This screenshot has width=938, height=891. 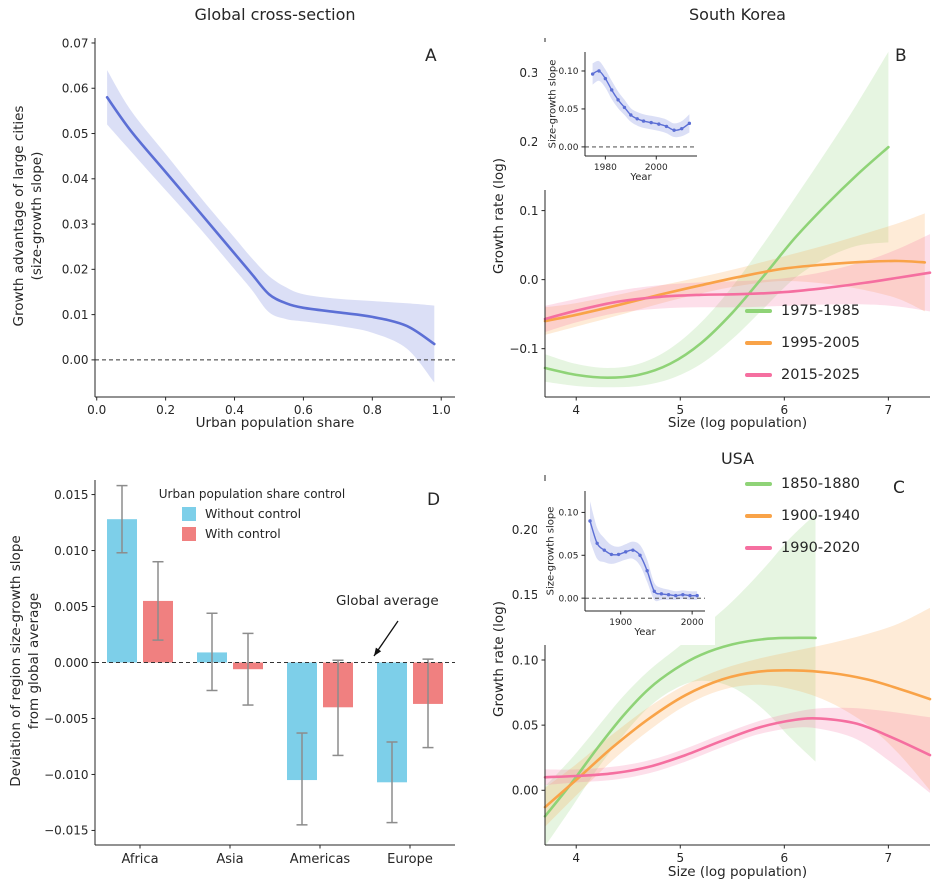 What do you see at coordinates (821, 375) in the screenshot?
I see `legend-label: 2015-2025` at bounding box center [821, 375].